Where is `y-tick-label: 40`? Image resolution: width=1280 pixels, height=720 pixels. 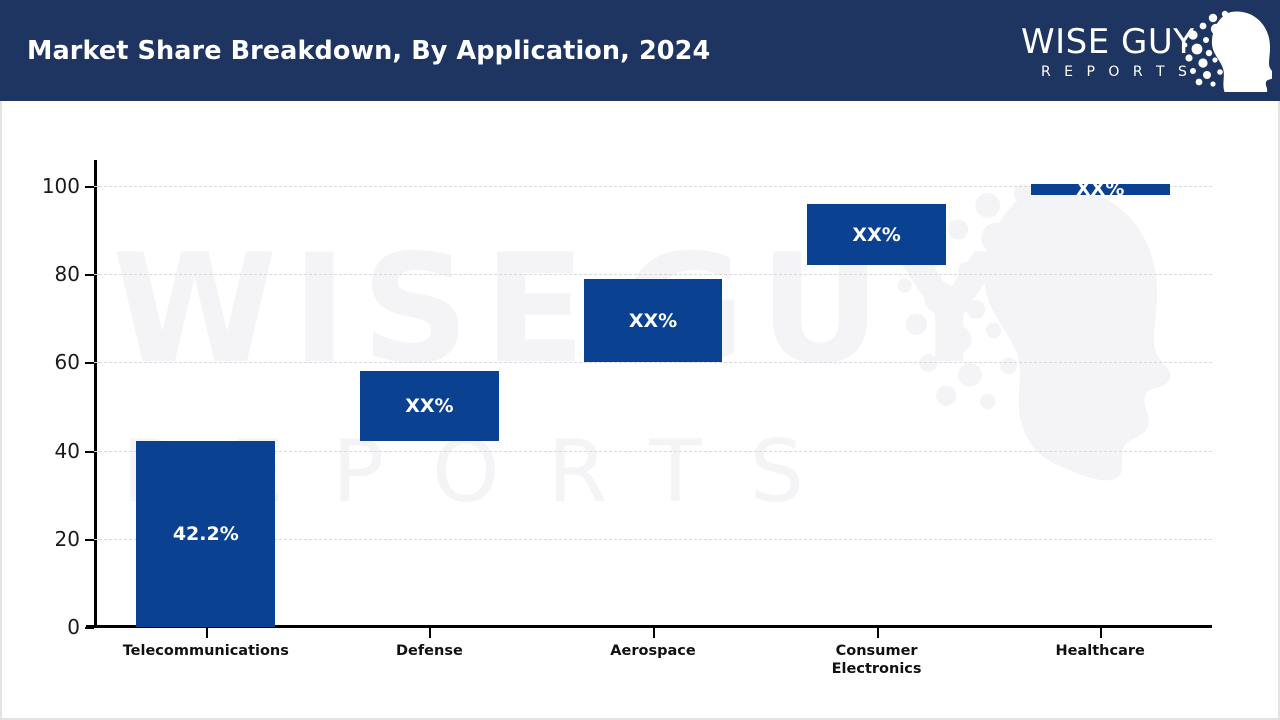
y-tick-label: 40 is located at coordinates (67, 450).